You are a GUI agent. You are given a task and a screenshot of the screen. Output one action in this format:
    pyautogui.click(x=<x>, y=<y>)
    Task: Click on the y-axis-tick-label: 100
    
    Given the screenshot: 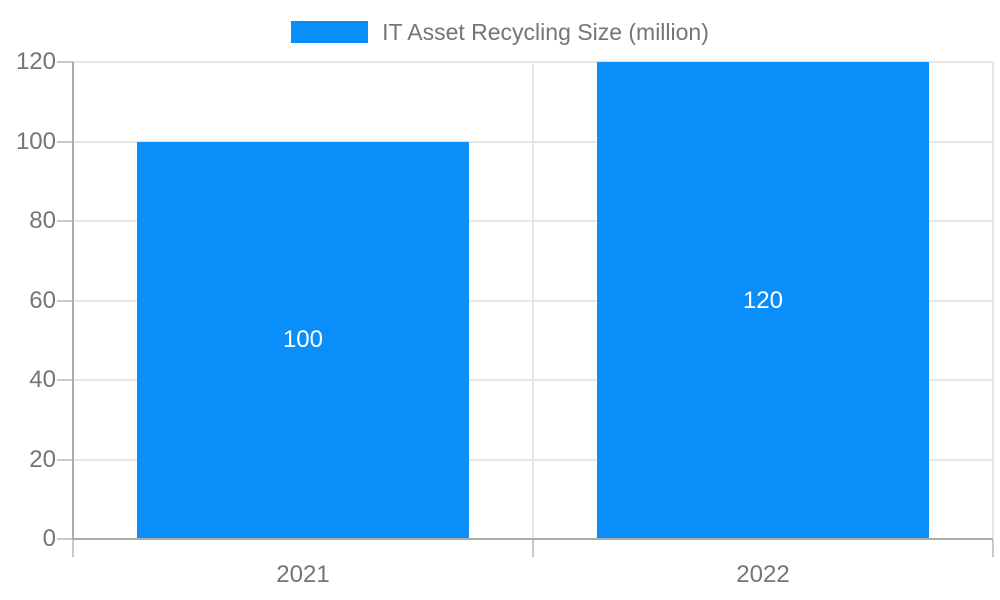 What is the action you would take?
    pyautogui.click(x=35, y=141)
    